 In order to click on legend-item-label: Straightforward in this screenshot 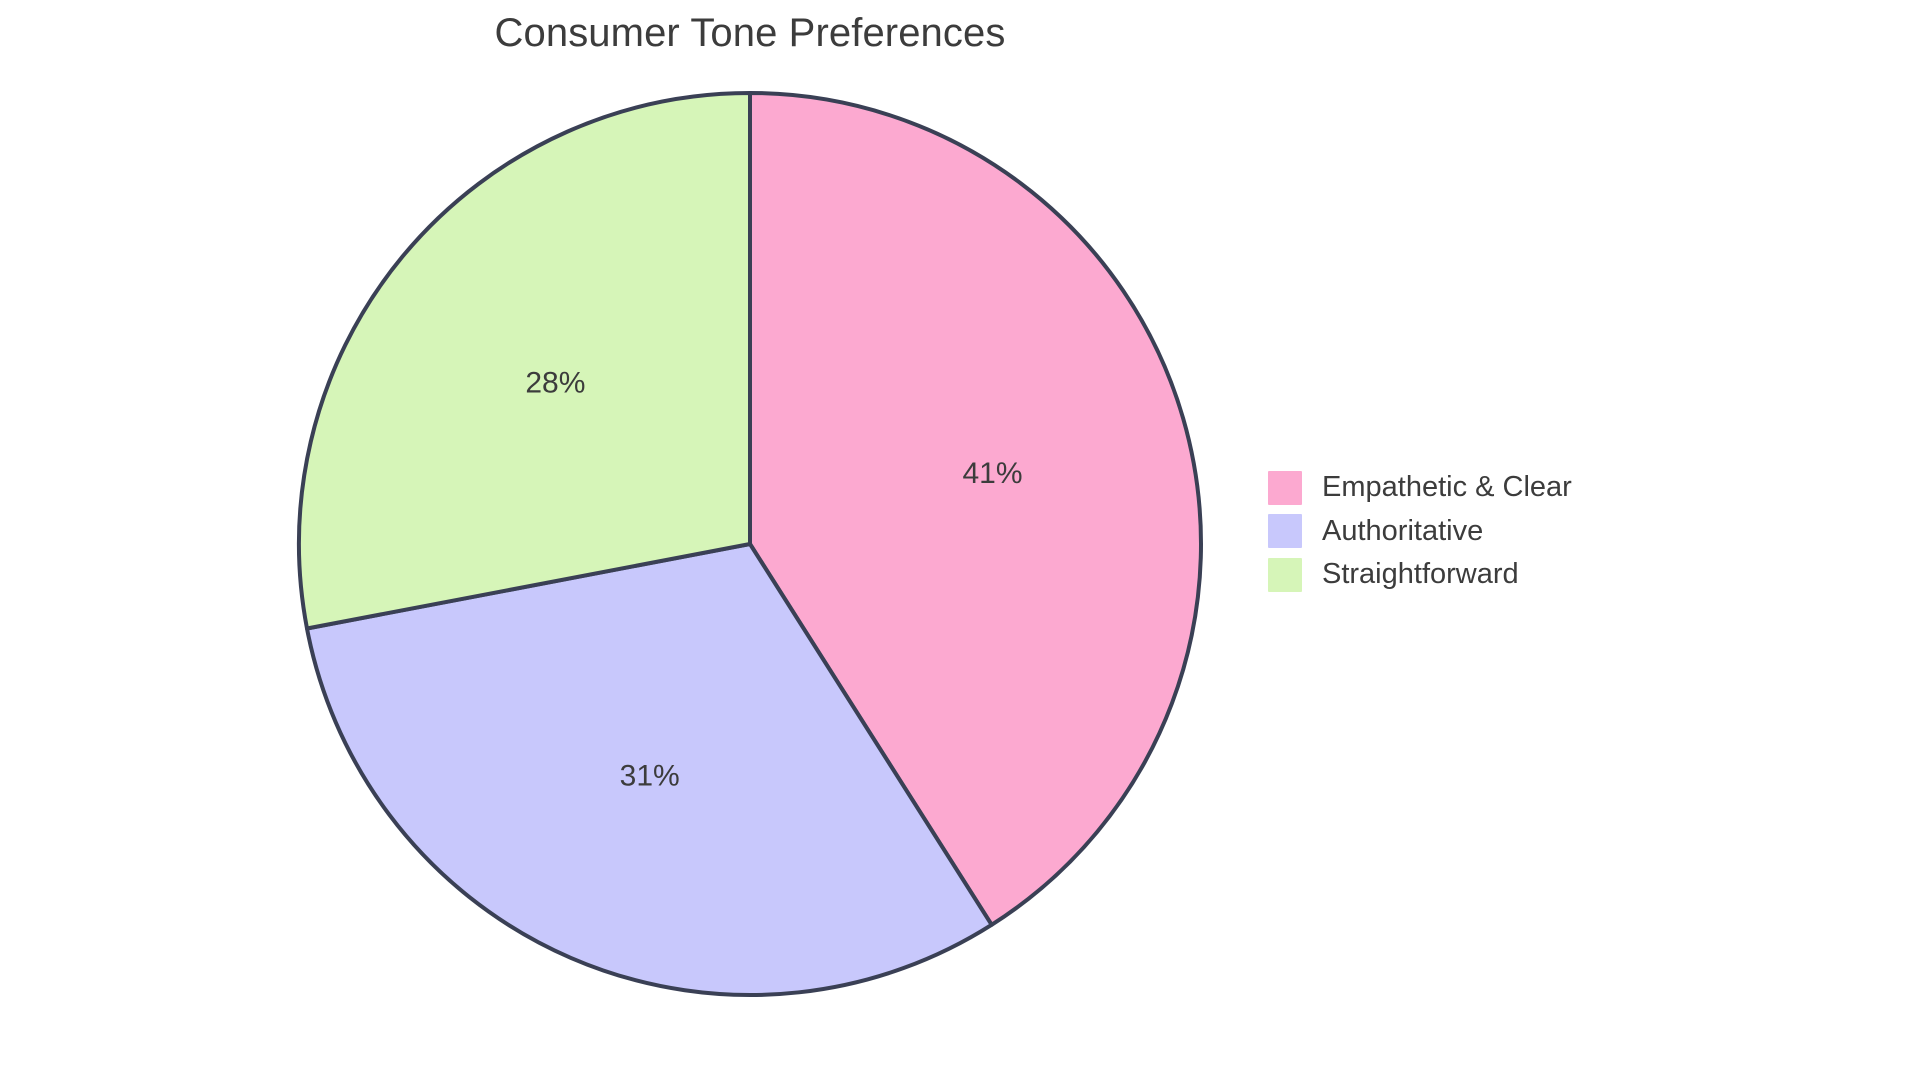, I will do `click(1420, 574)`.